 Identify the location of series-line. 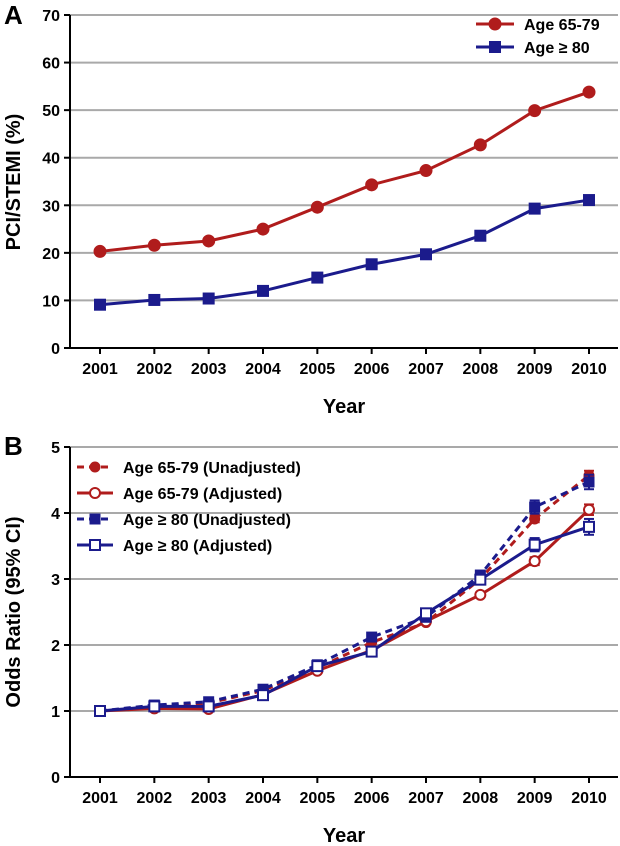
(344, 252).